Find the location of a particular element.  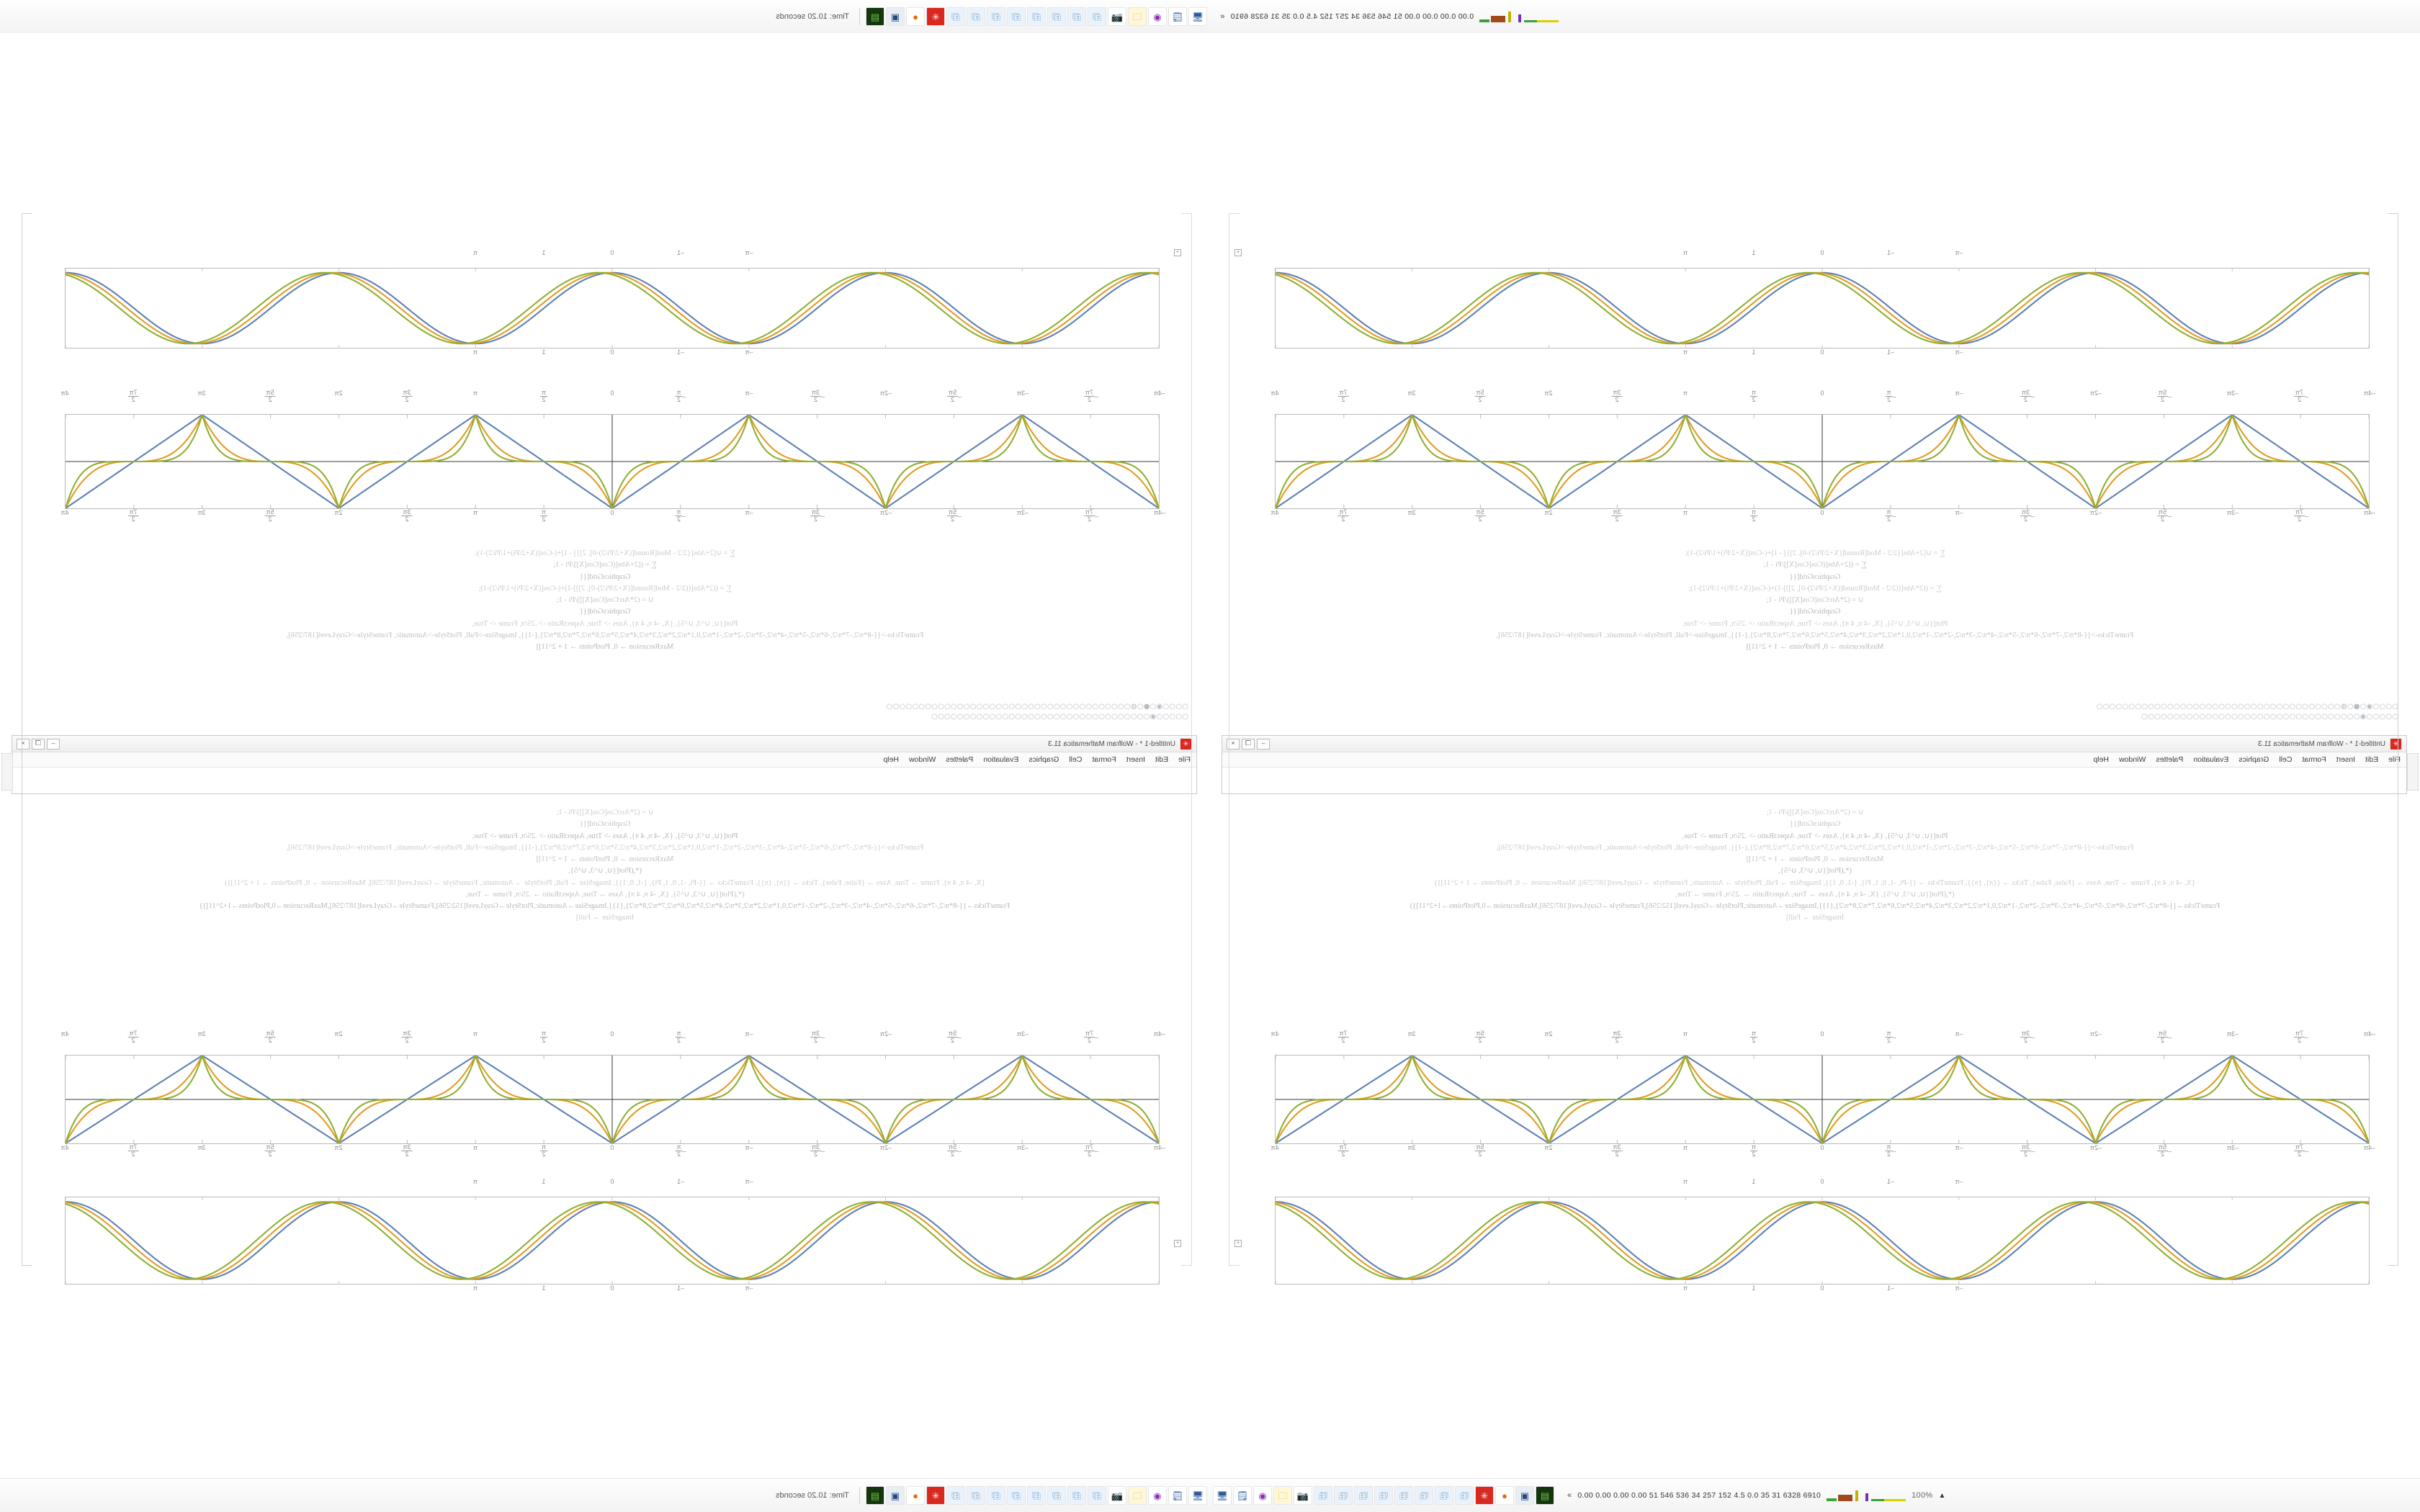

cell-marker-tl: + is located at coordinates (1177, 252).